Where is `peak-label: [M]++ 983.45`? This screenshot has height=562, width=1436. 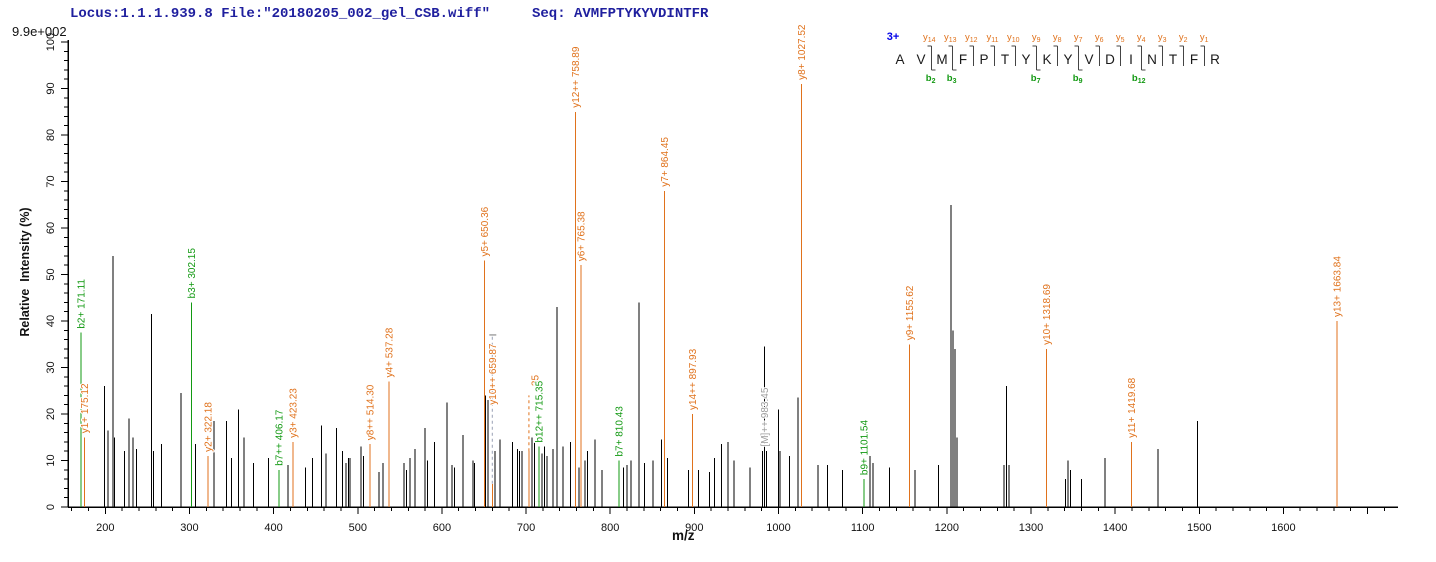 peak-label: [M]++ 983.45 is located at coordinates (765, 416).